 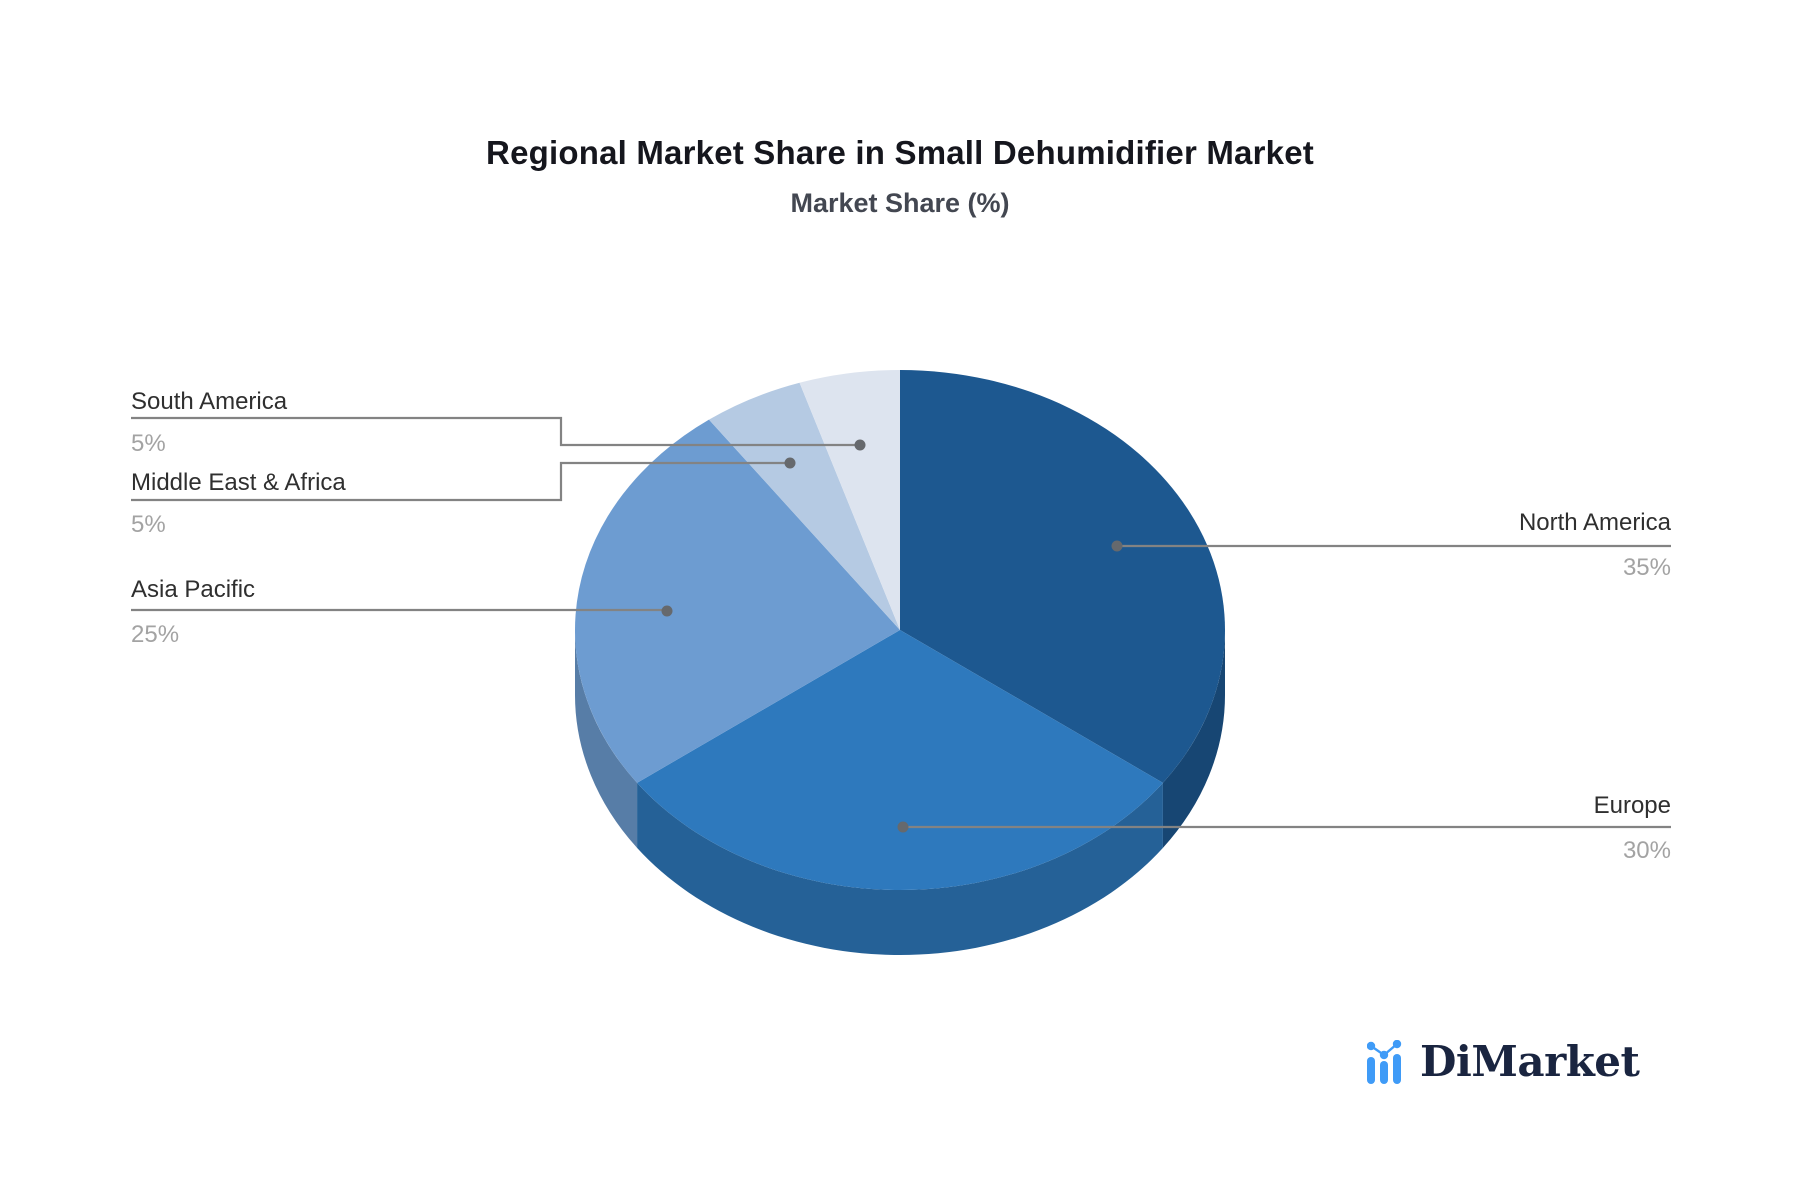 I want to click on pie-3d-walls, so click(x=900, y=793).